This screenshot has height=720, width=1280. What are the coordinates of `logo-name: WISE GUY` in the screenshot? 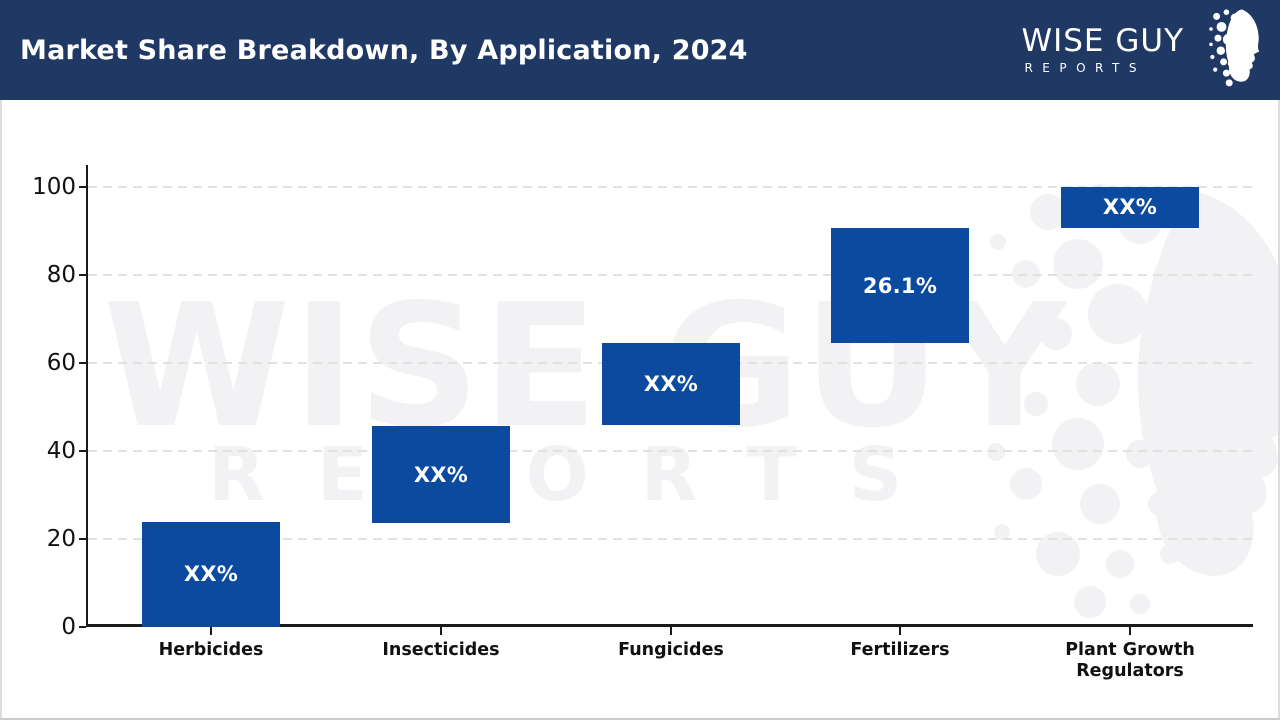 It's located at (1102, 40).